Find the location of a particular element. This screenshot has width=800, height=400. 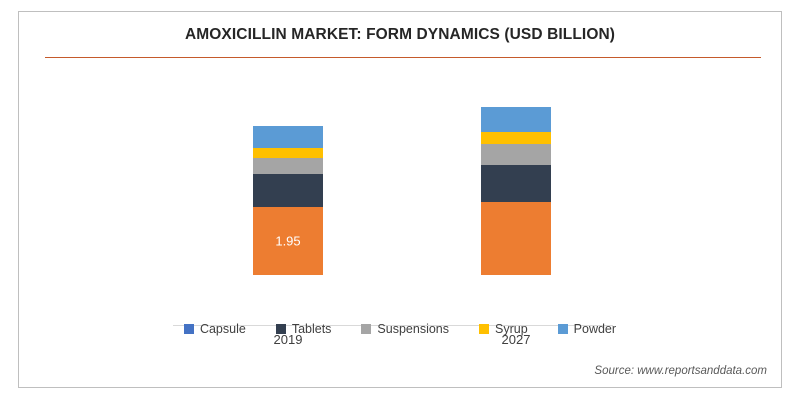

bar-segment-capsule-2019: 1.95 is located at coordinates (288, 241).